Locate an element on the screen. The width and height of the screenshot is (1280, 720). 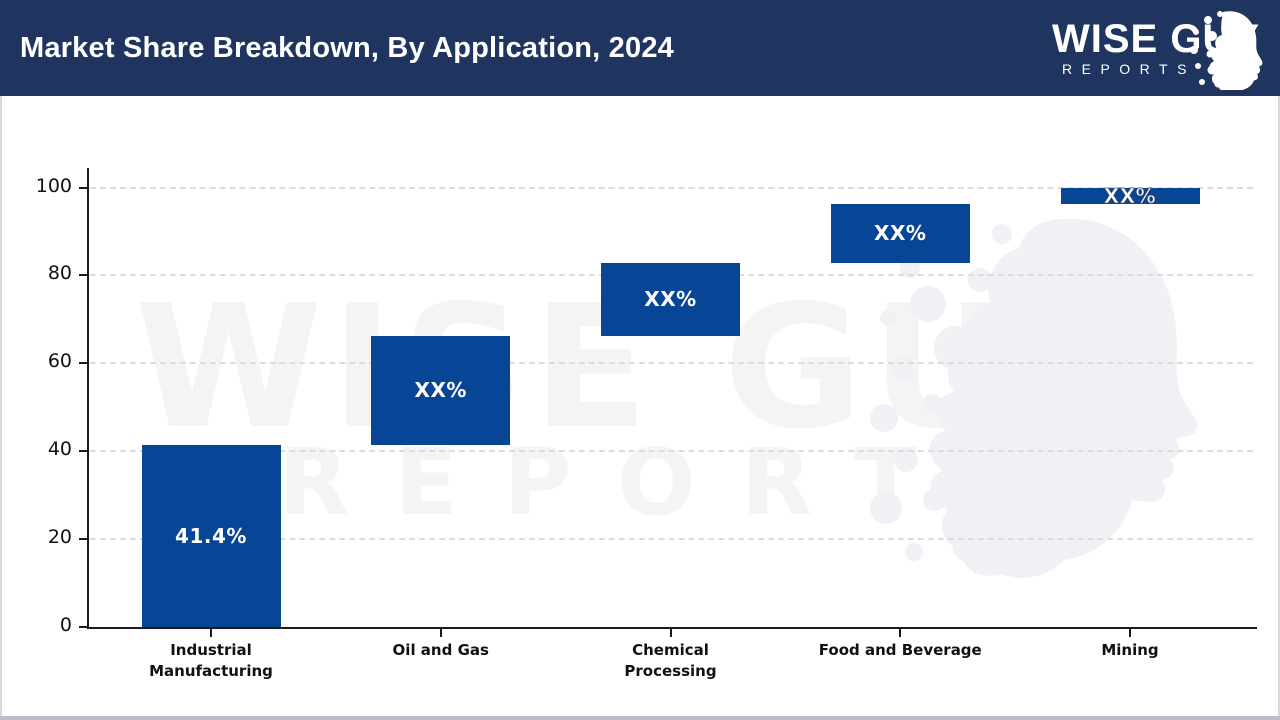
x-axis-label: Chemical Processing is located at coordinates (671, 661).